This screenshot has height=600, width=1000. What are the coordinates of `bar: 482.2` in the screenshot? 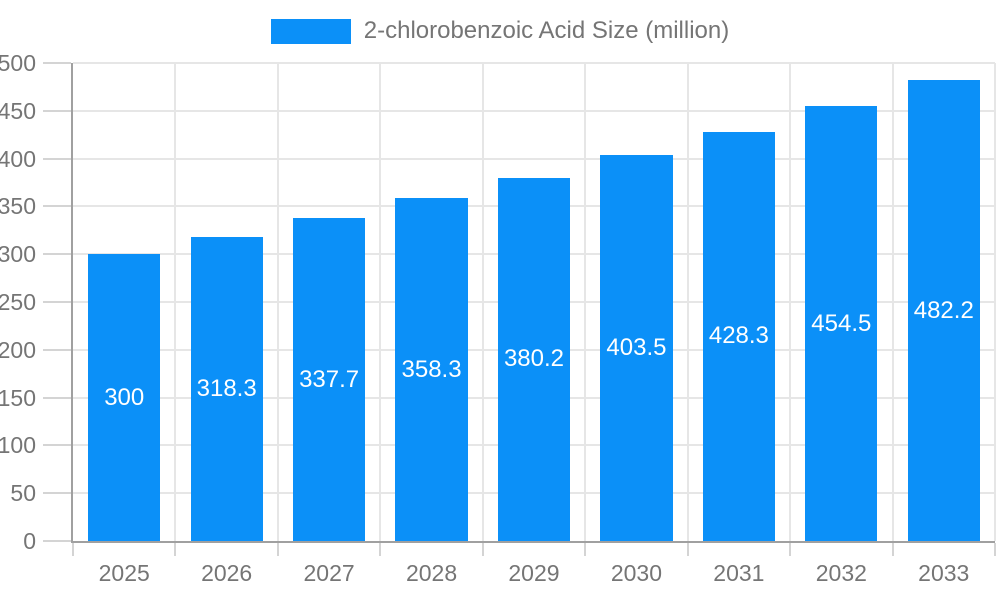 It's located at (943, 310).